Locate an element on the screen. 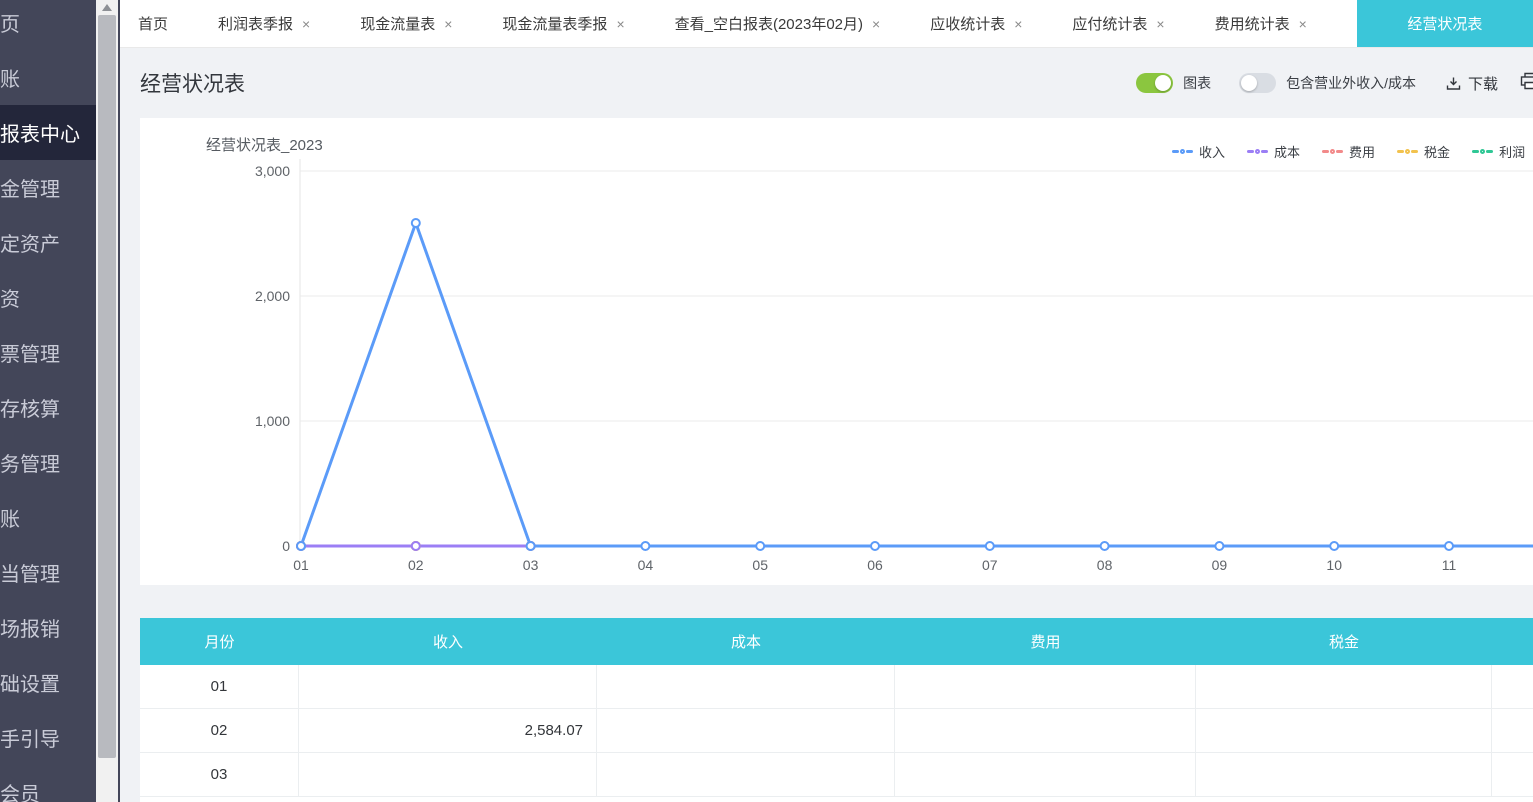 Image resolution: width=1533 pixels, height=802 pixels. svg-text: 08 is located at coordinates (1105, 565).